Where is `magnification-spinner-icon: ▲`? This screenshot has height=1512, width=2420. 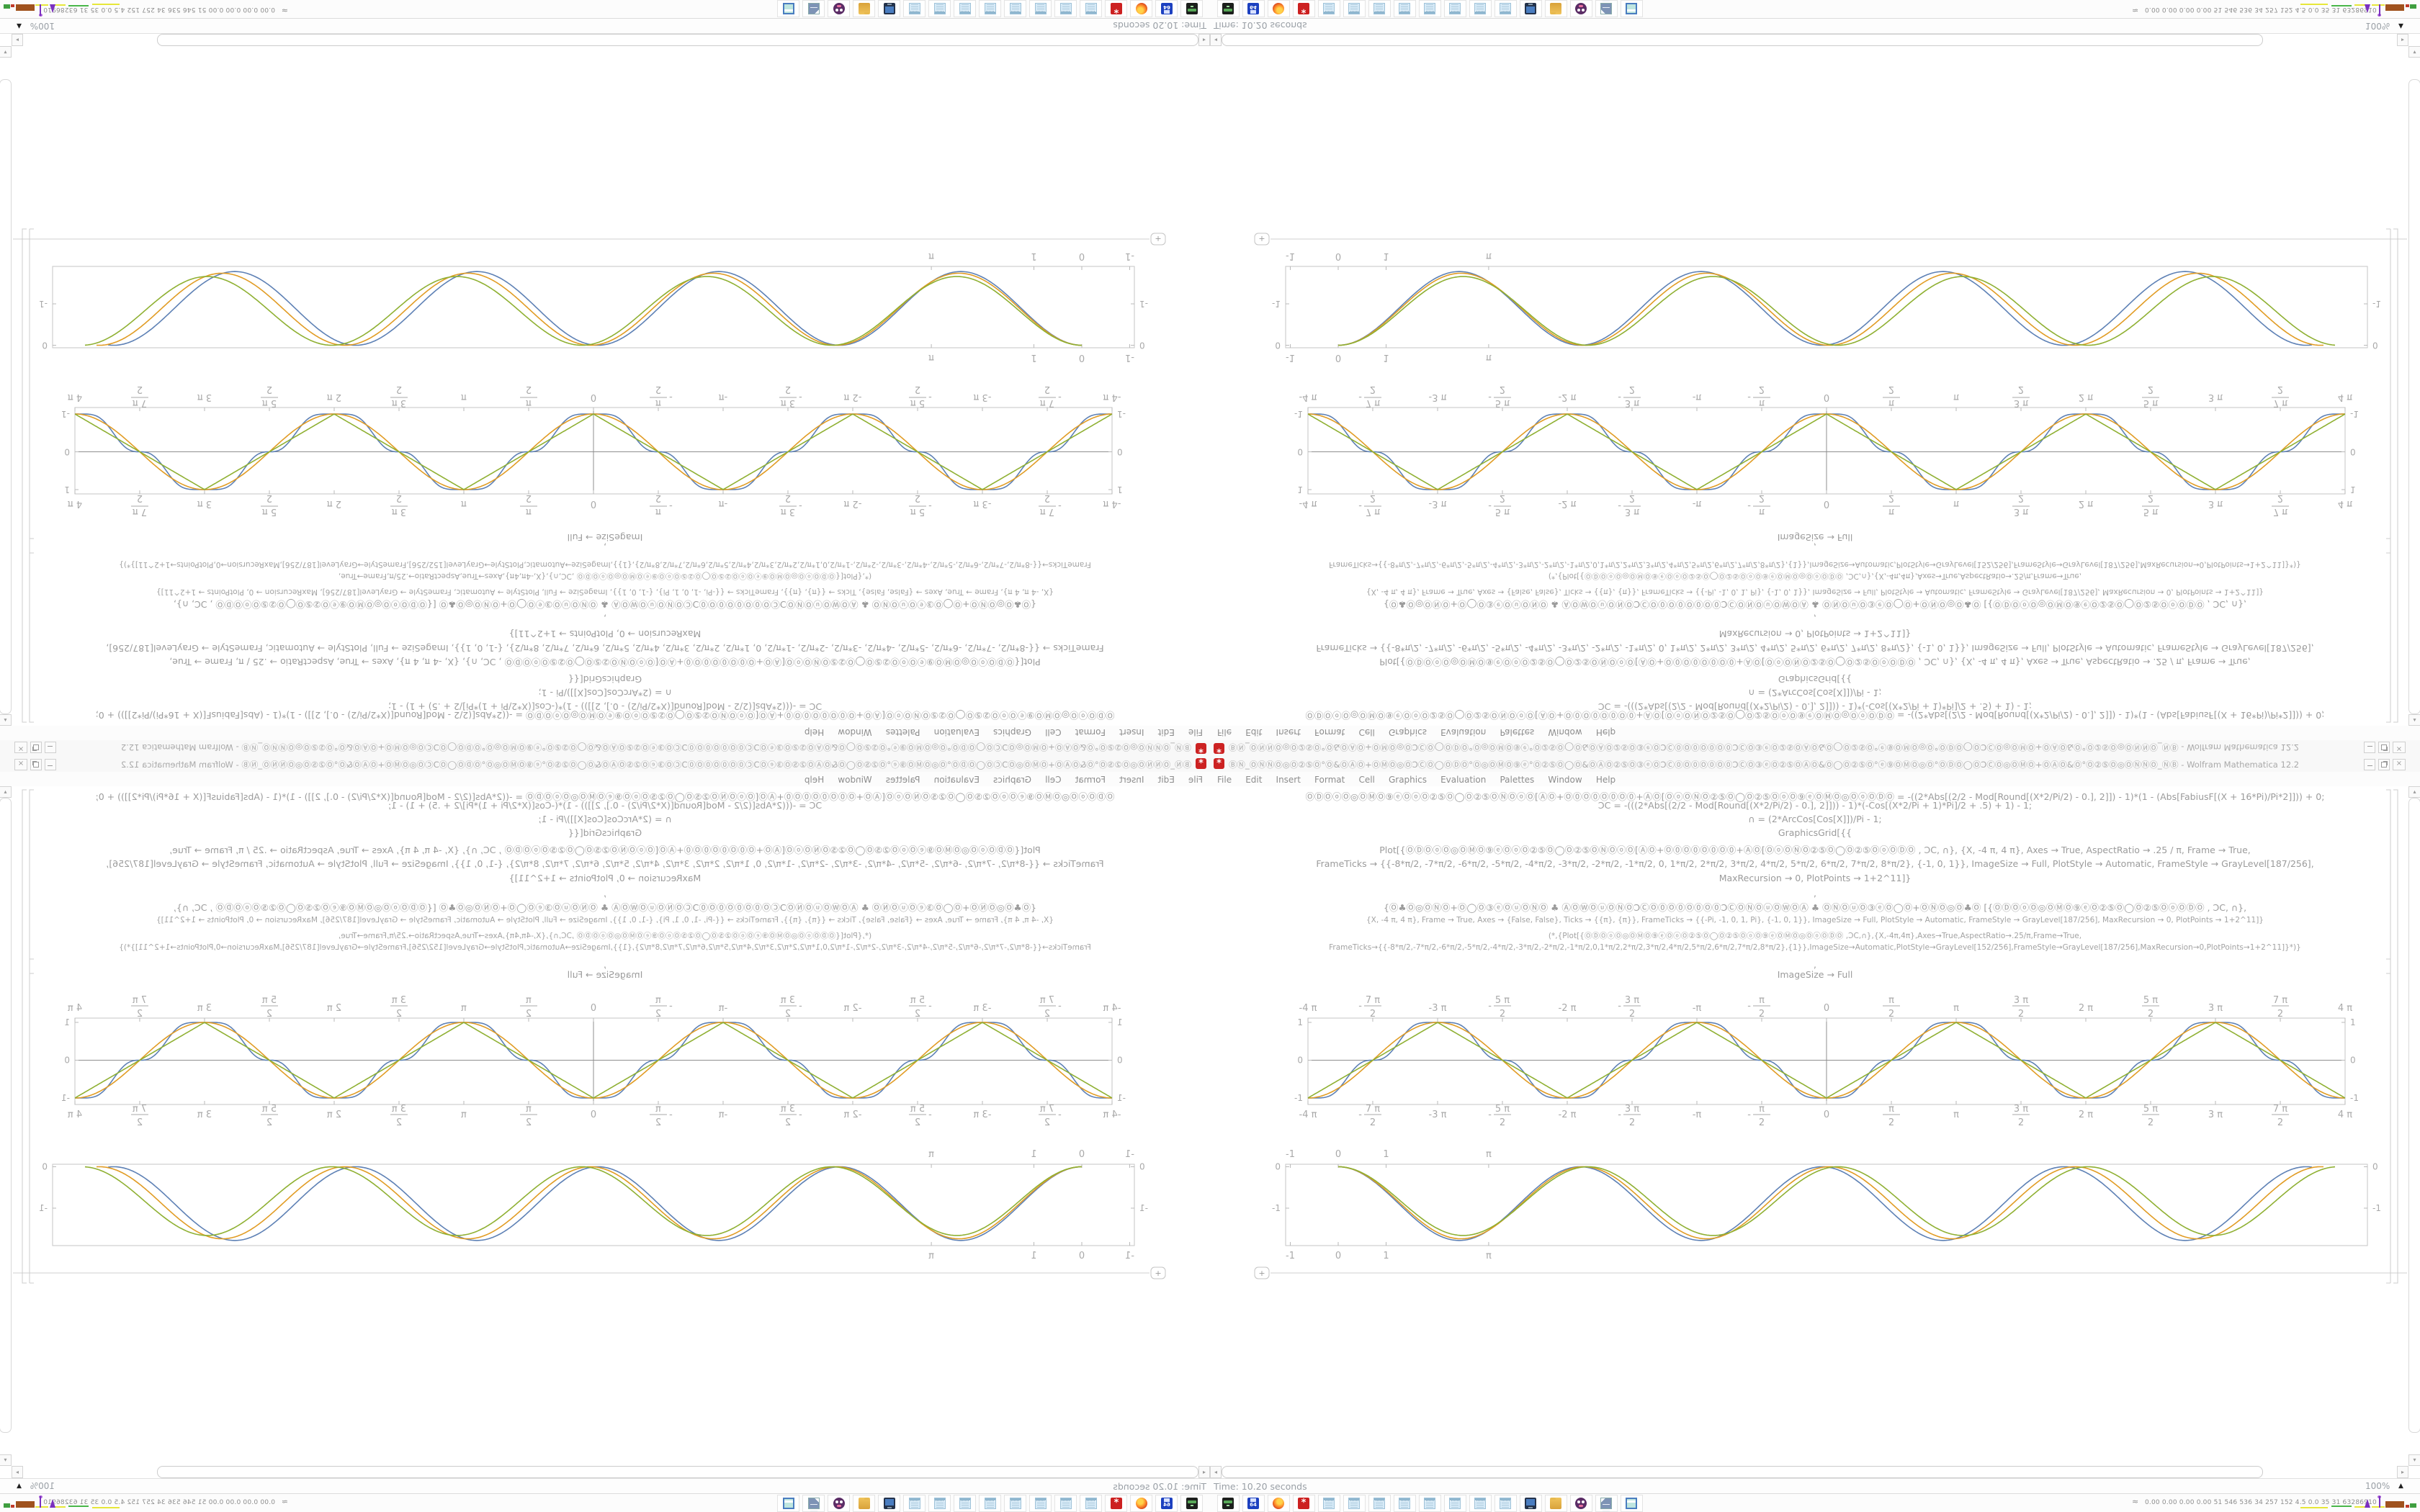 magnification-spinner-icon: ▲ is located at coordinates (19, 26).